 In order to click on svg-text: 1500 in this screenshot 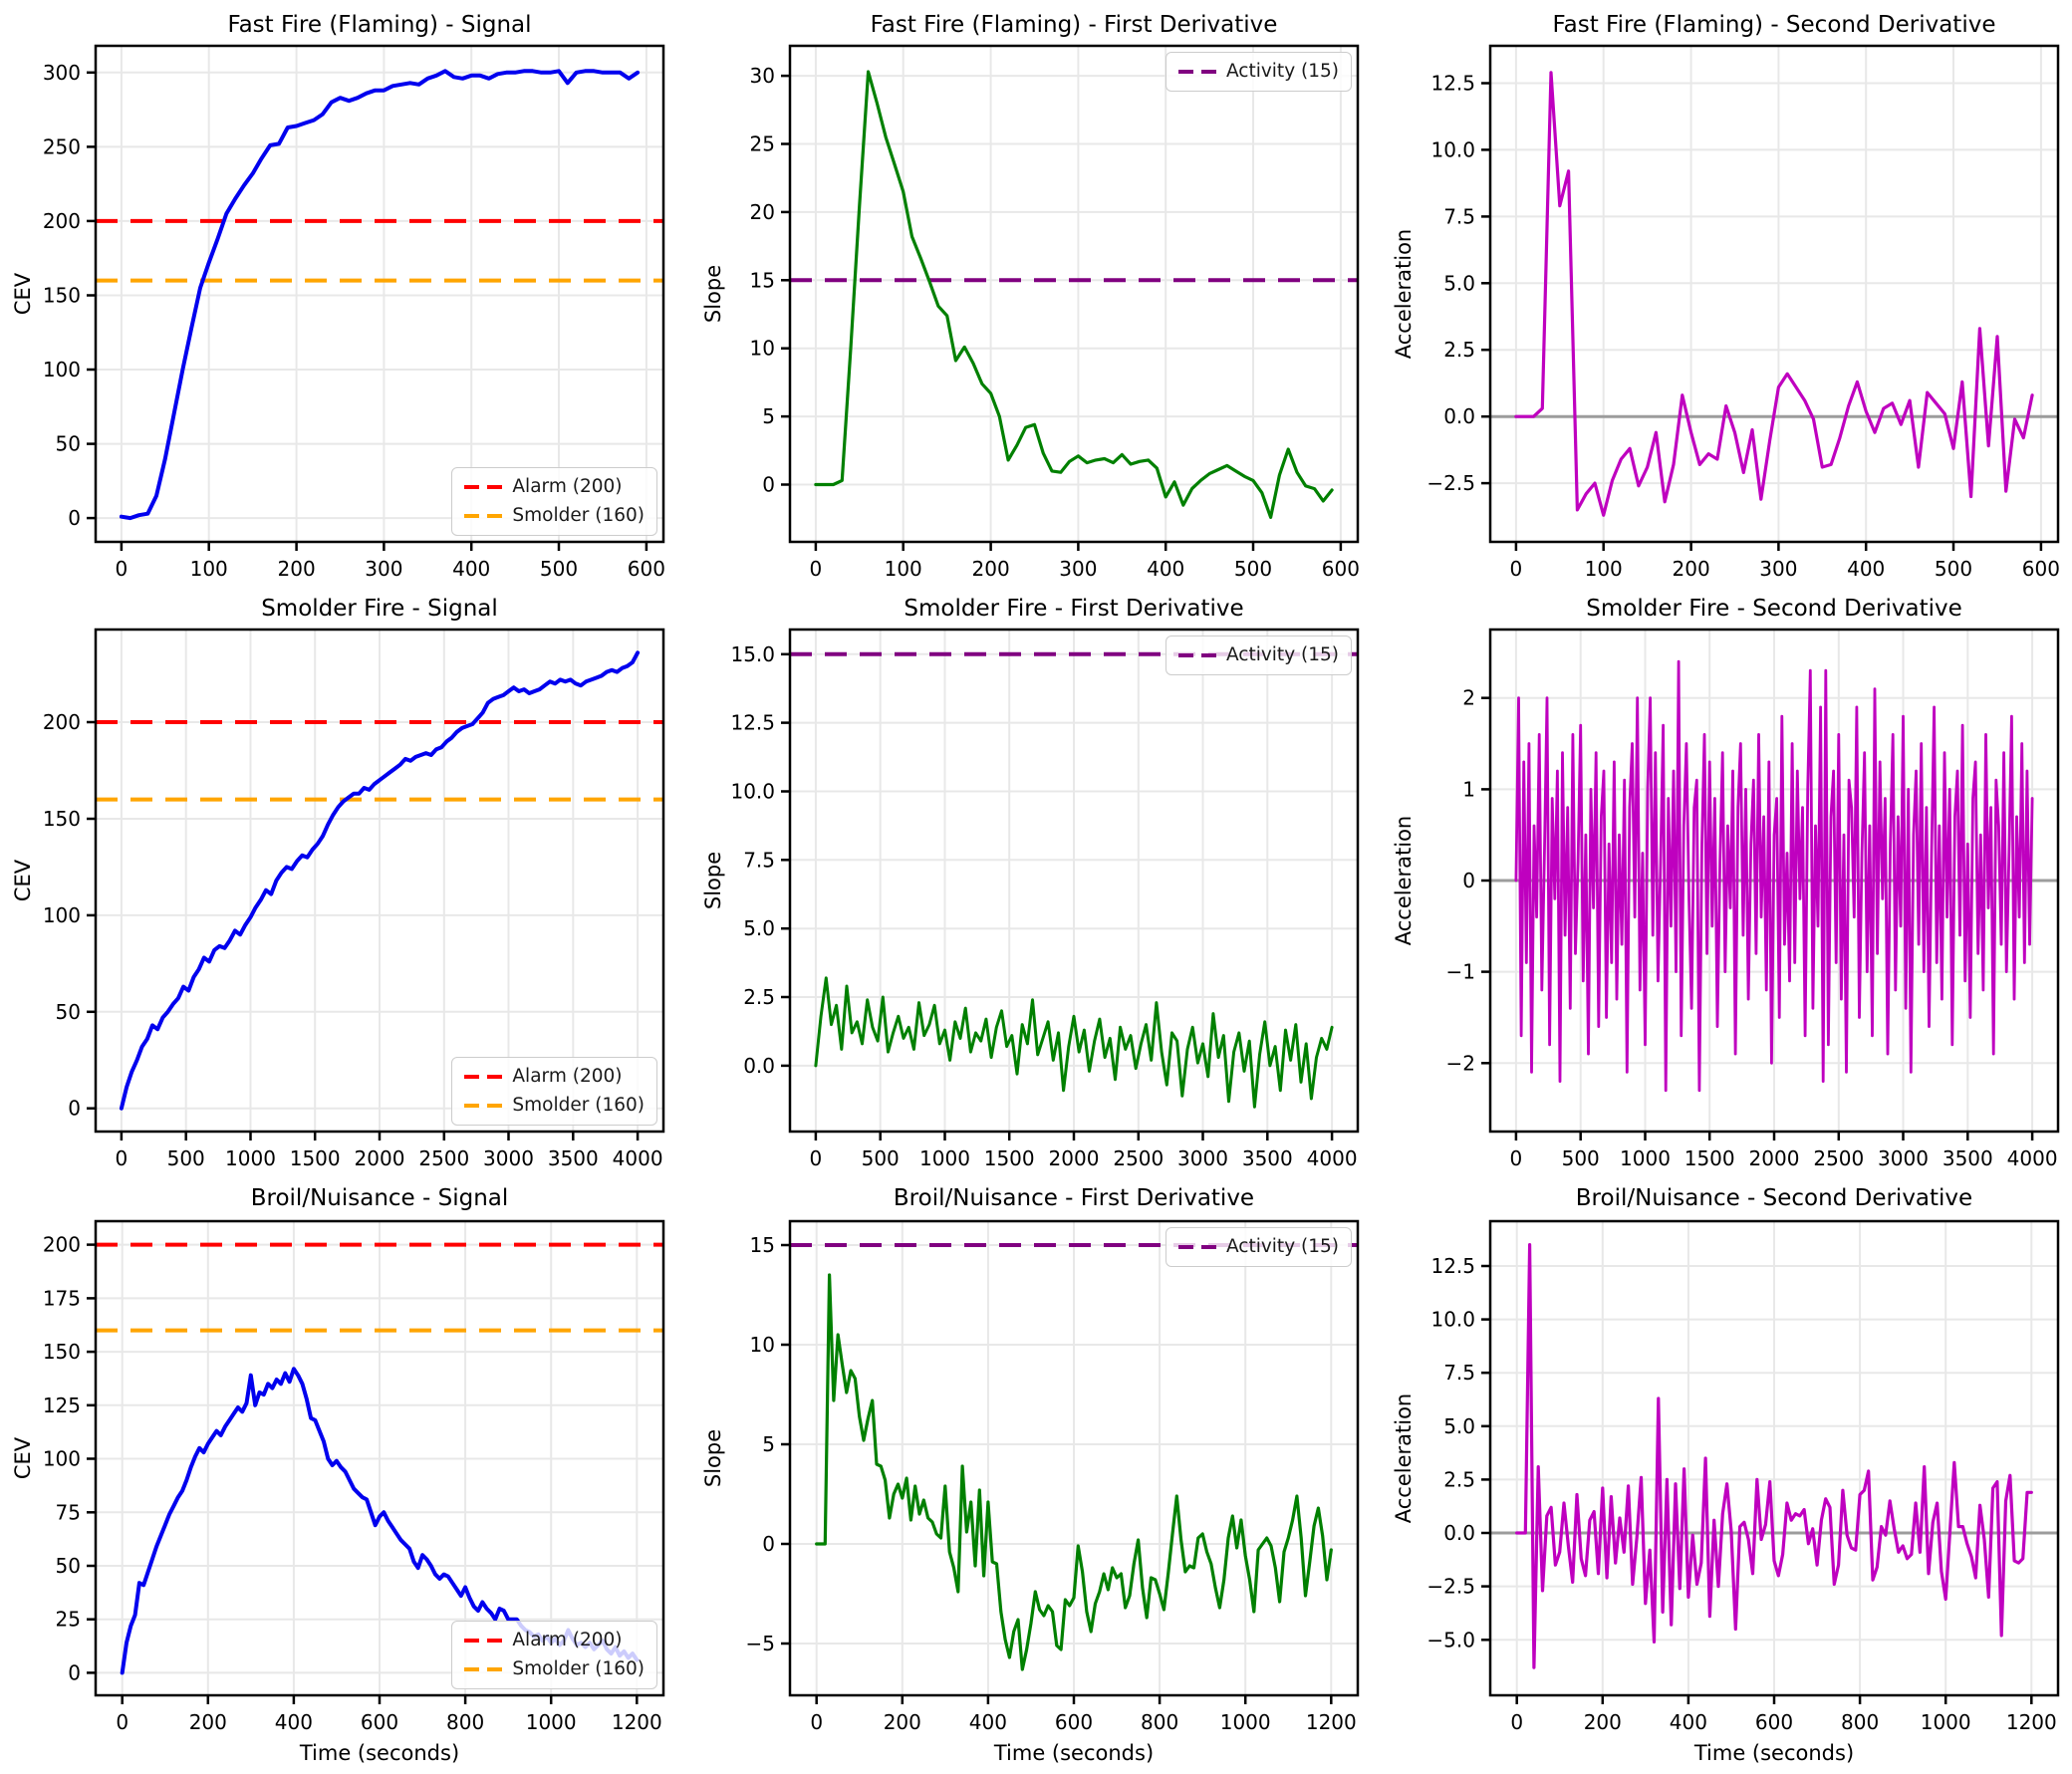, I will do `click(315, 1158)`.